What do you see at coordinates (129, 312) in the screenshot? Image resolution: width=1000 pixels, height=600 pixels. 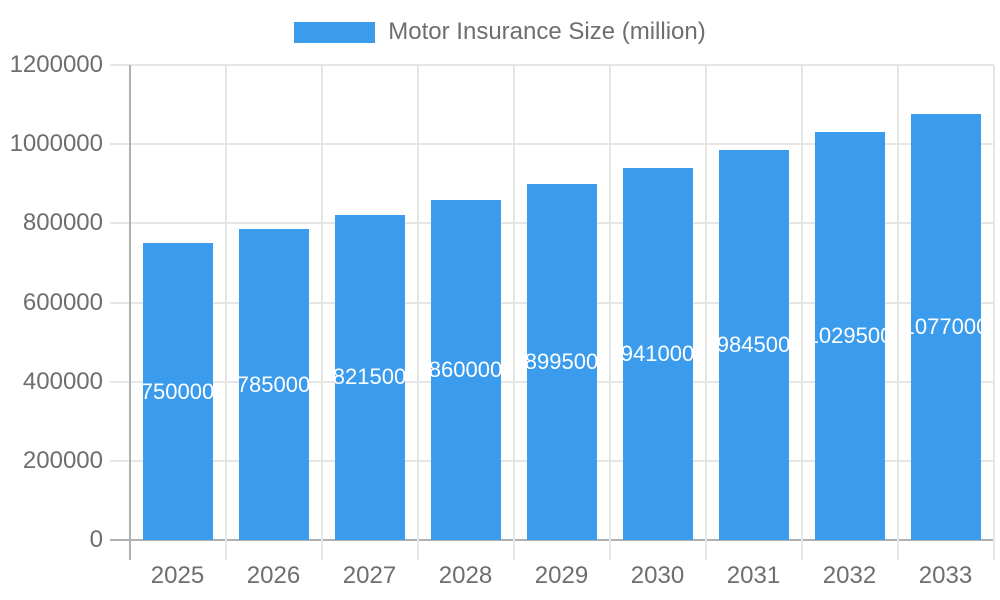 I see `y-axis-line` at bounding box center [129, 312].